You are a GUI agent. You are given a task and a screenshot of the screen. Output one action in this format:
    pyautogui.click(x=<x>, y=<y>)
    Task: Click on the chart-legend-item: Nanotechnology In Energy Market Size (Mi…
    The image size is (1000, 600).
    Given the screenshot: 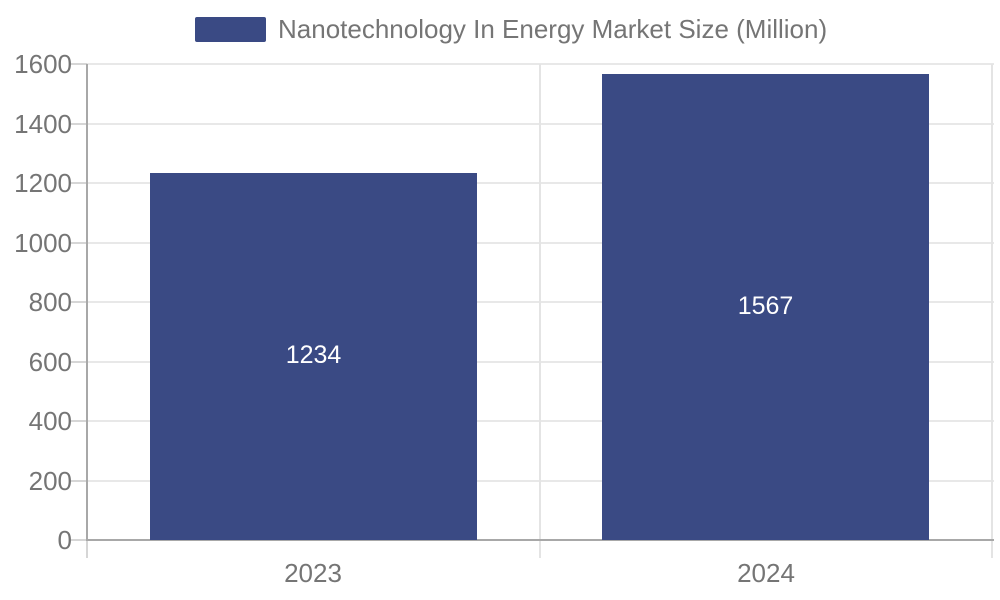 What is the action you would take?
    pyautogui.click(x=511, y=29)
    